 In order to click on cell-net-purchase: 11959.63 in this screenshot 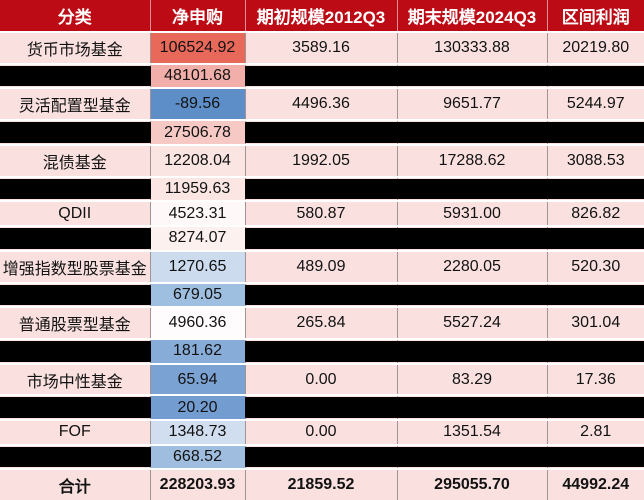, I will do `click(197, 189)`.